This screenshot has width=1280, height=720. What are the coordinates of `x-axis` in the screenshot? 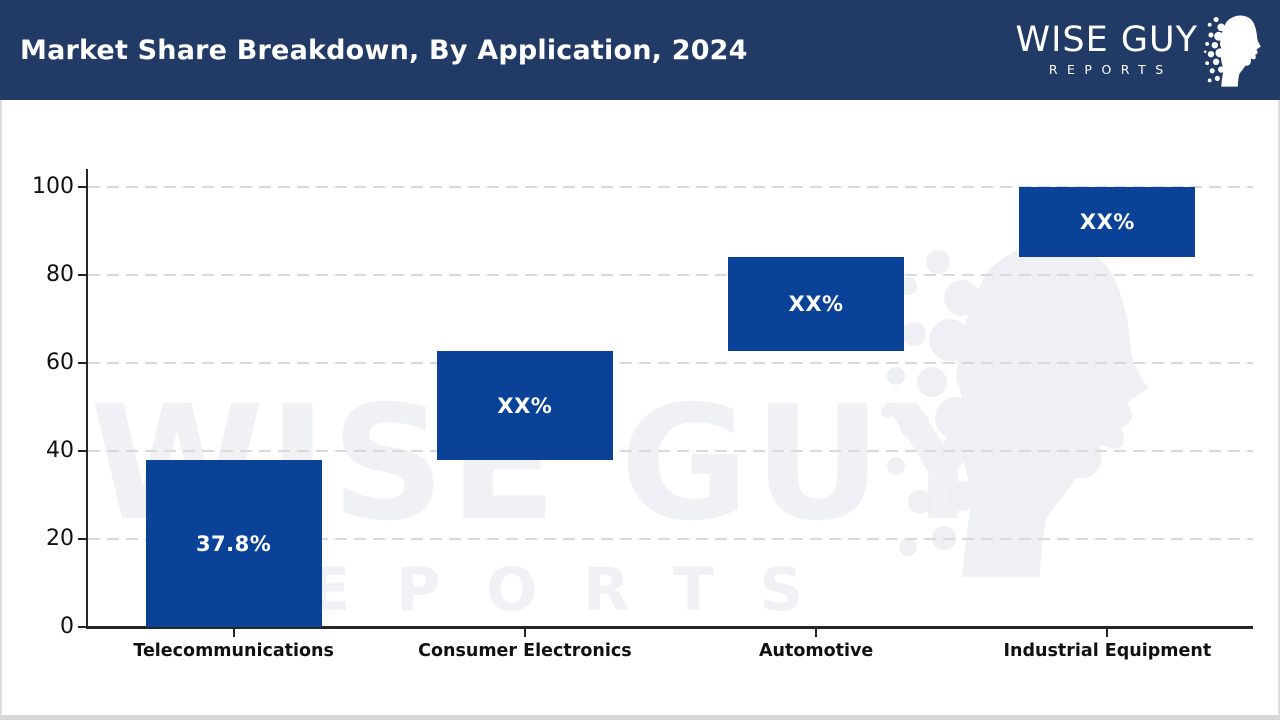 It's located at (669, 627).